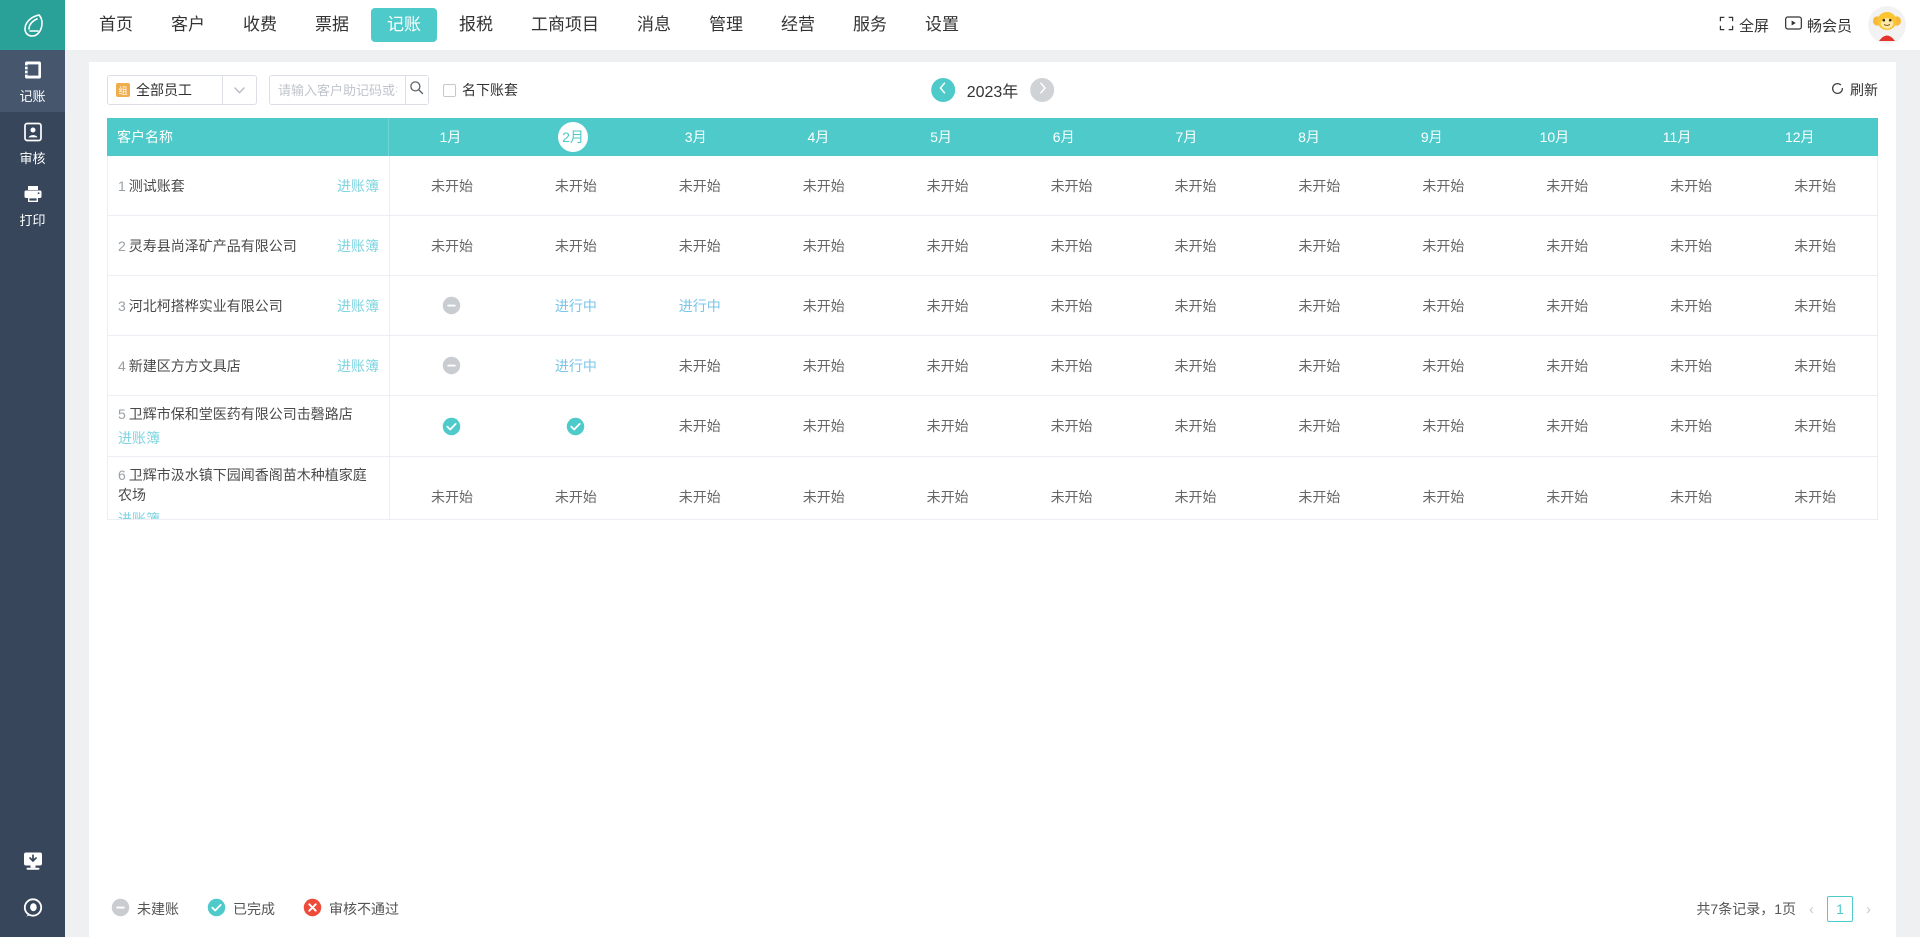 This screenshot has height=937, width=1920. Describe the element at coordinates (450, 137) in the screenshot. I see `column-header-month-1: 1月` at that location.